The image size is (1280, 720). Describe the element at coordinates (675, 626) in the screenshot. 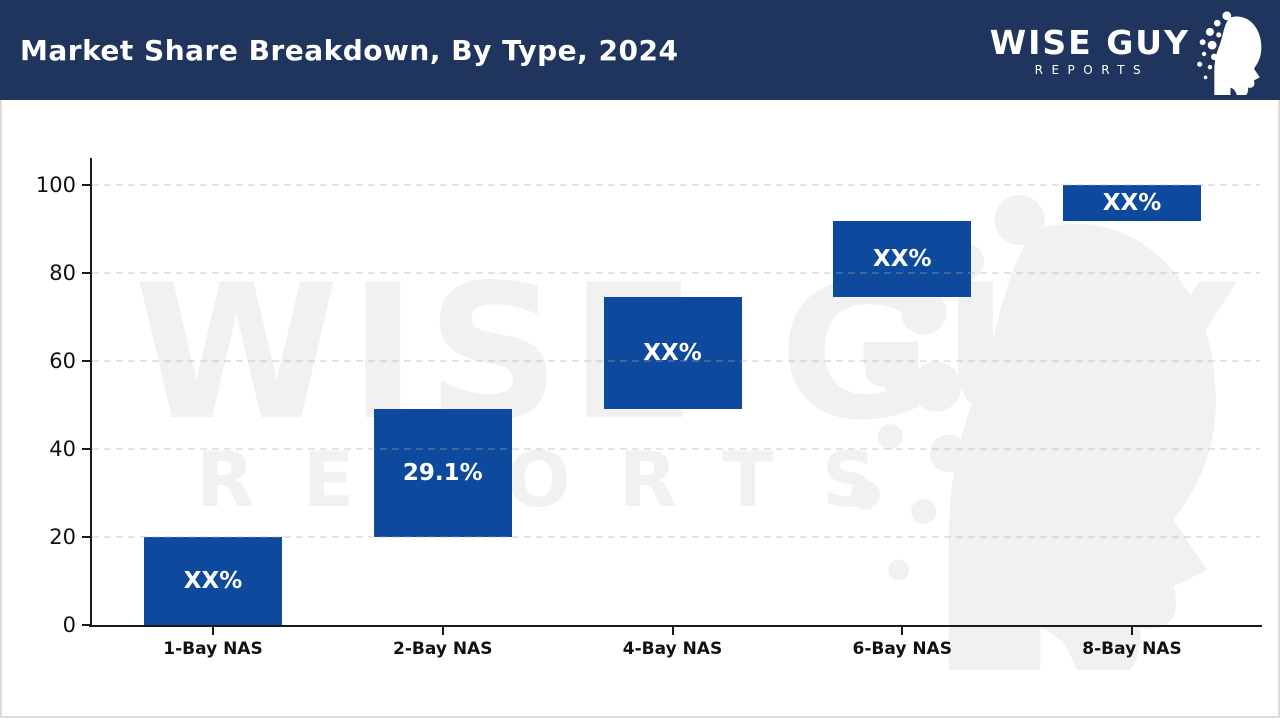

I see `x-axis-line` at that location.